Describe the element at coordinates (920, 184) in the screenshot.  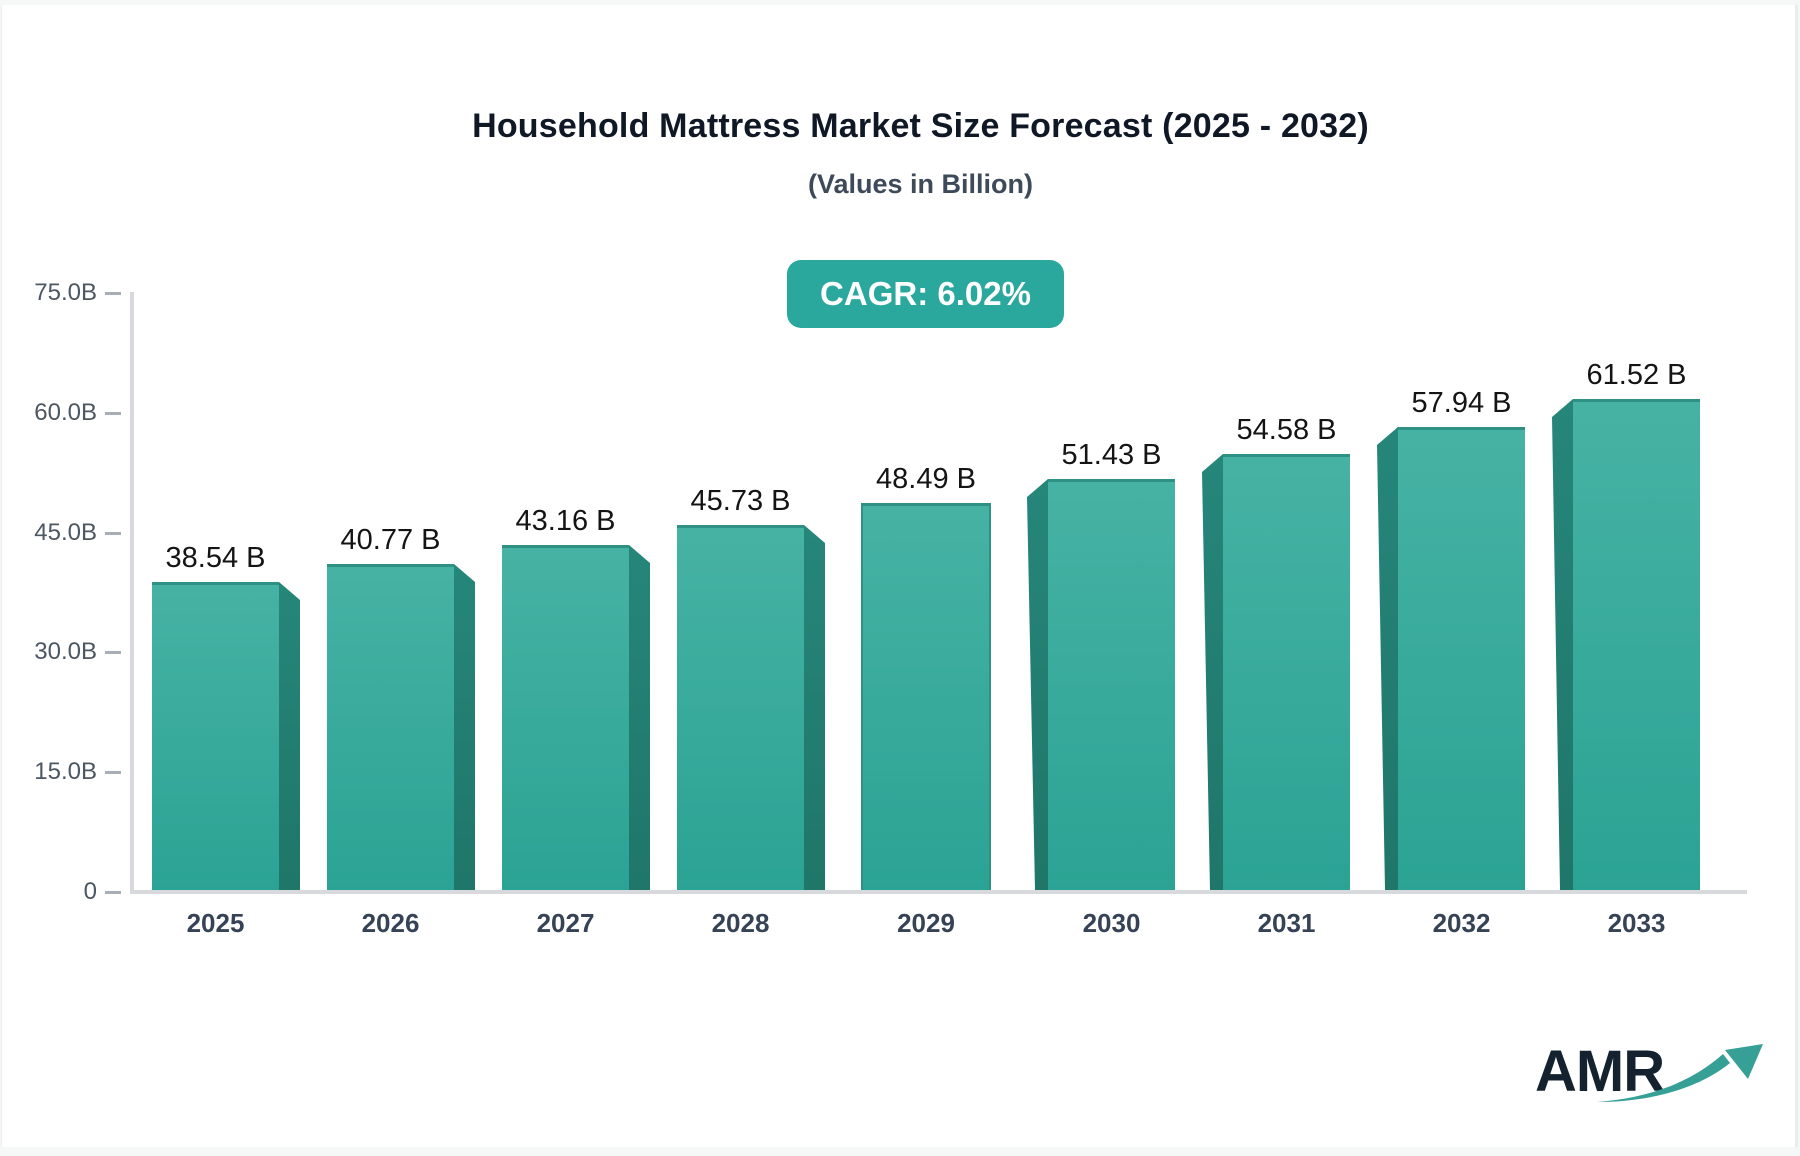
I see `chart-subtitle: (Values in Billion)` at that location.